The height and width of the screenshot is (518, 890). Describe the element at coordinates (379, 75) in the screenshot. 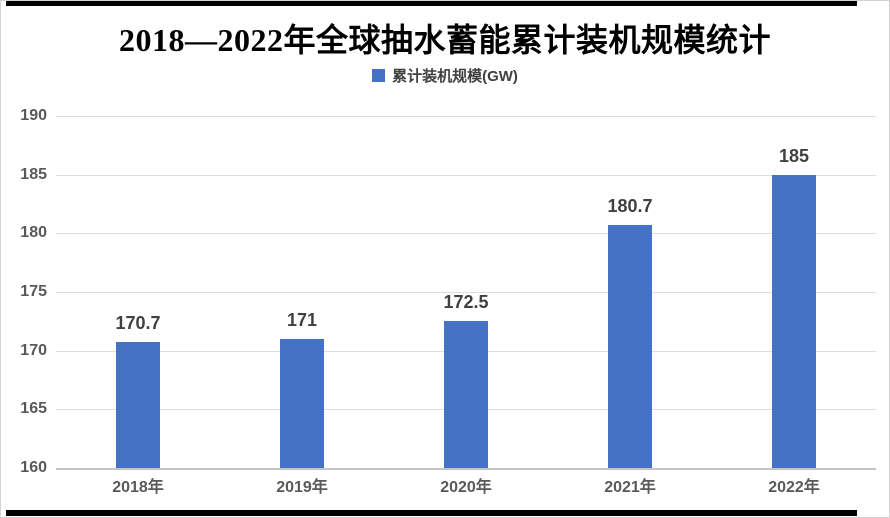

I see `legend-swatch-icon` at that location.